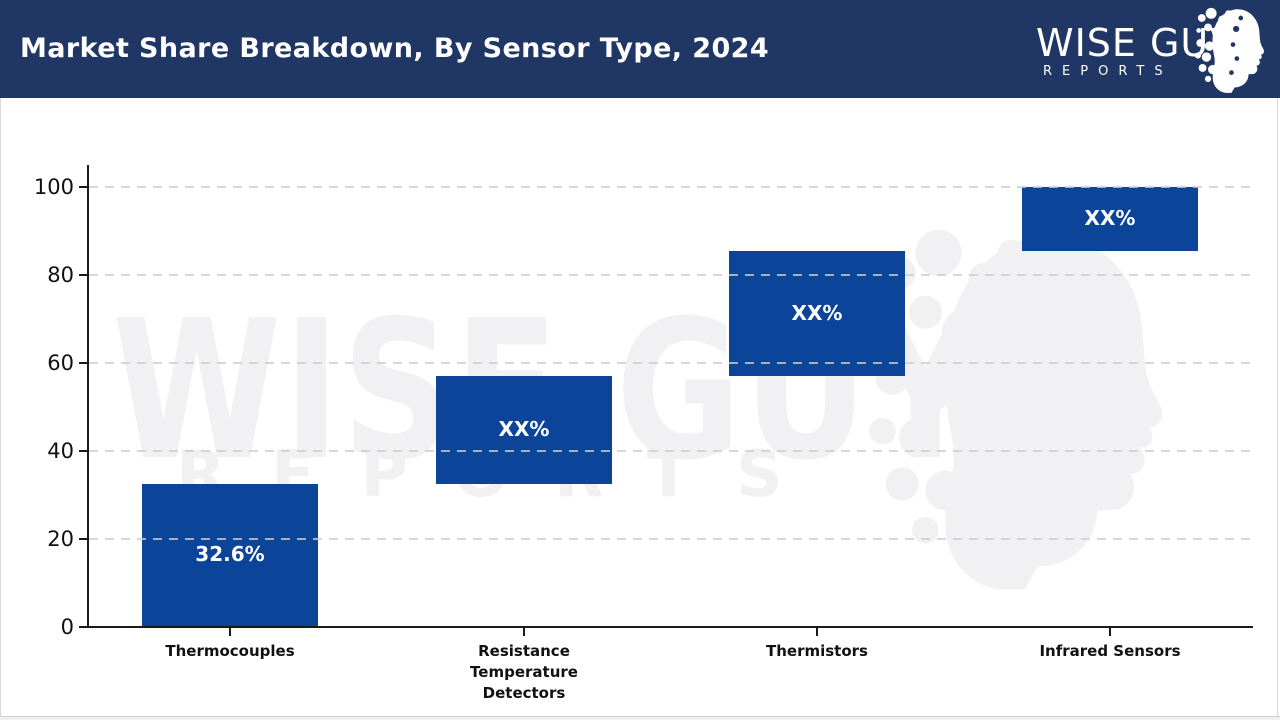 This screenshot has height=720, width=1280. Describe the element at coordinates (1016, 409) in the screenshot. I see `watermark-head-icon` at that location.